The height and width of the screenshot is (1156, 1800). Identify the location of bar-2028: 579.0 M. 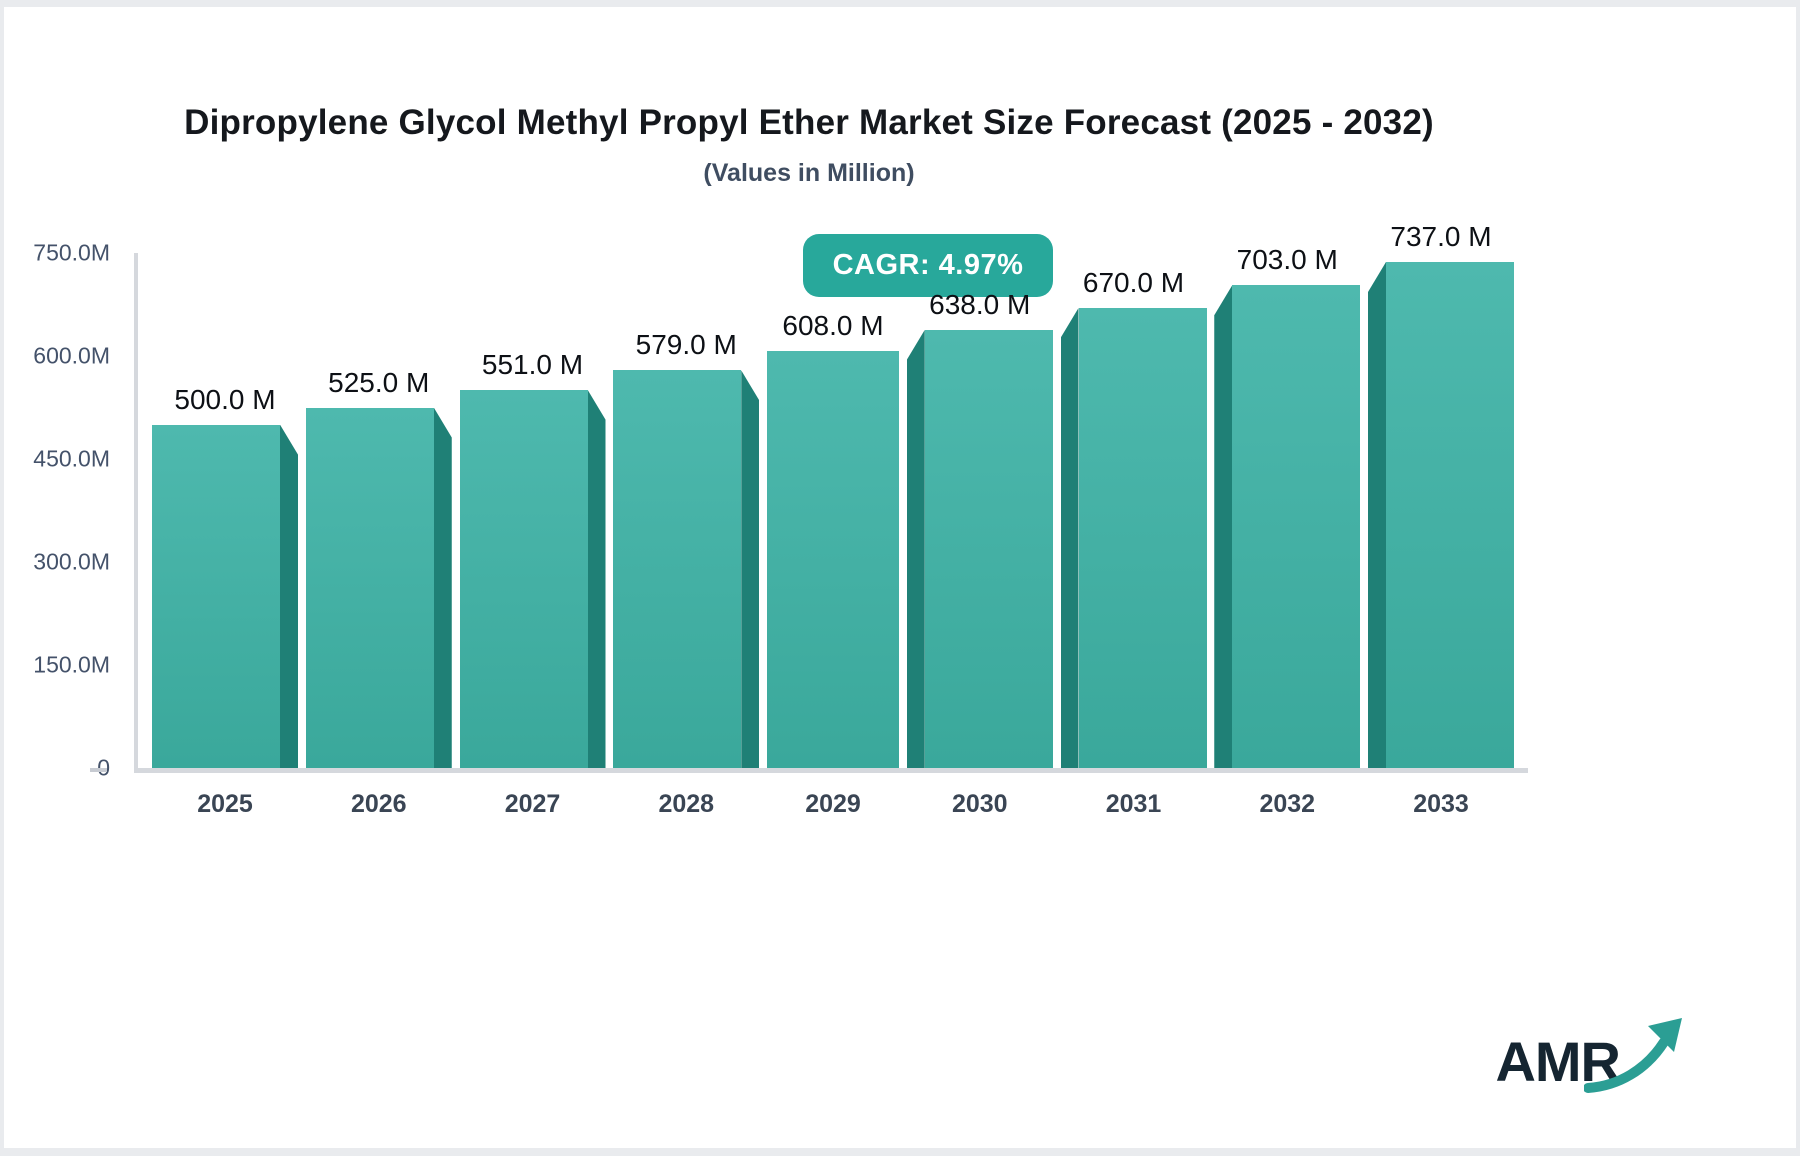
(686, 548).